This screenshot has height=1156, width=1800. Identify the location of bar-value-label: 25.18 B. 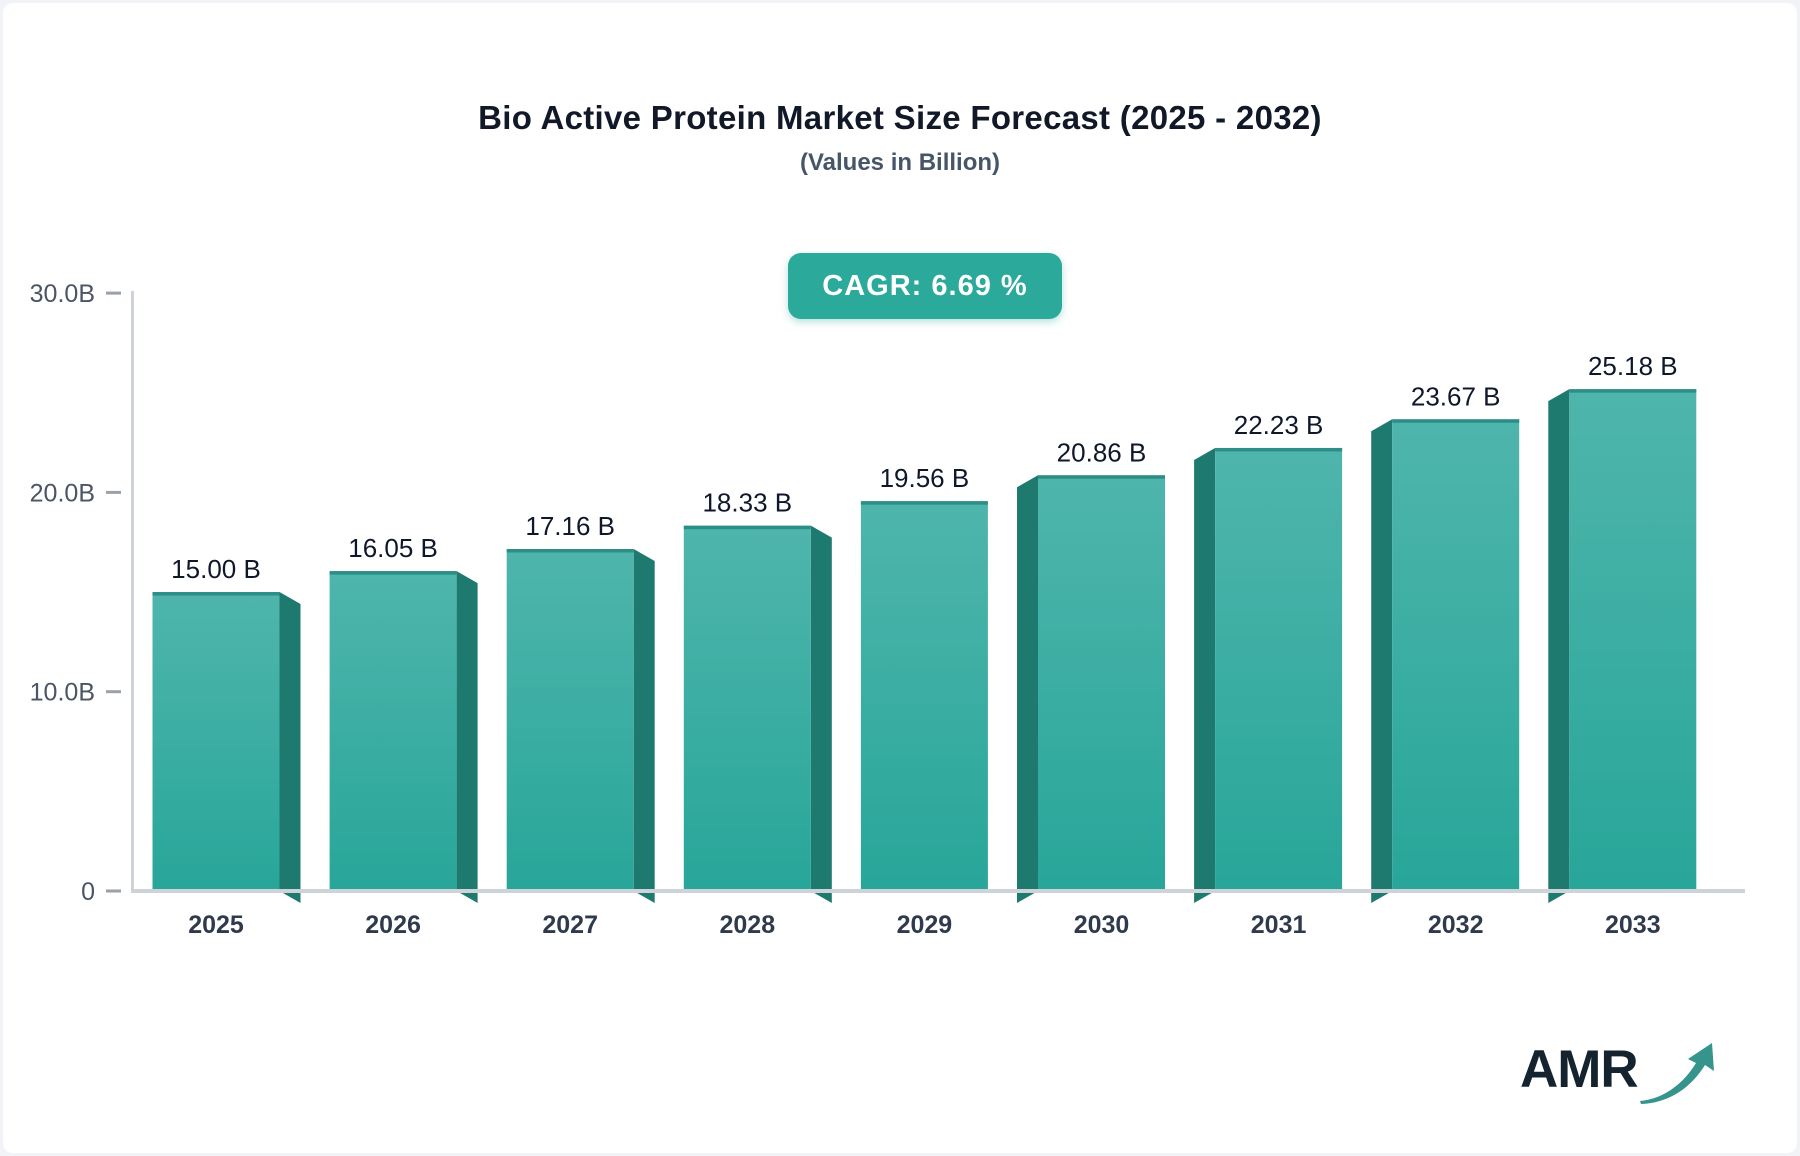
(1633, 366).